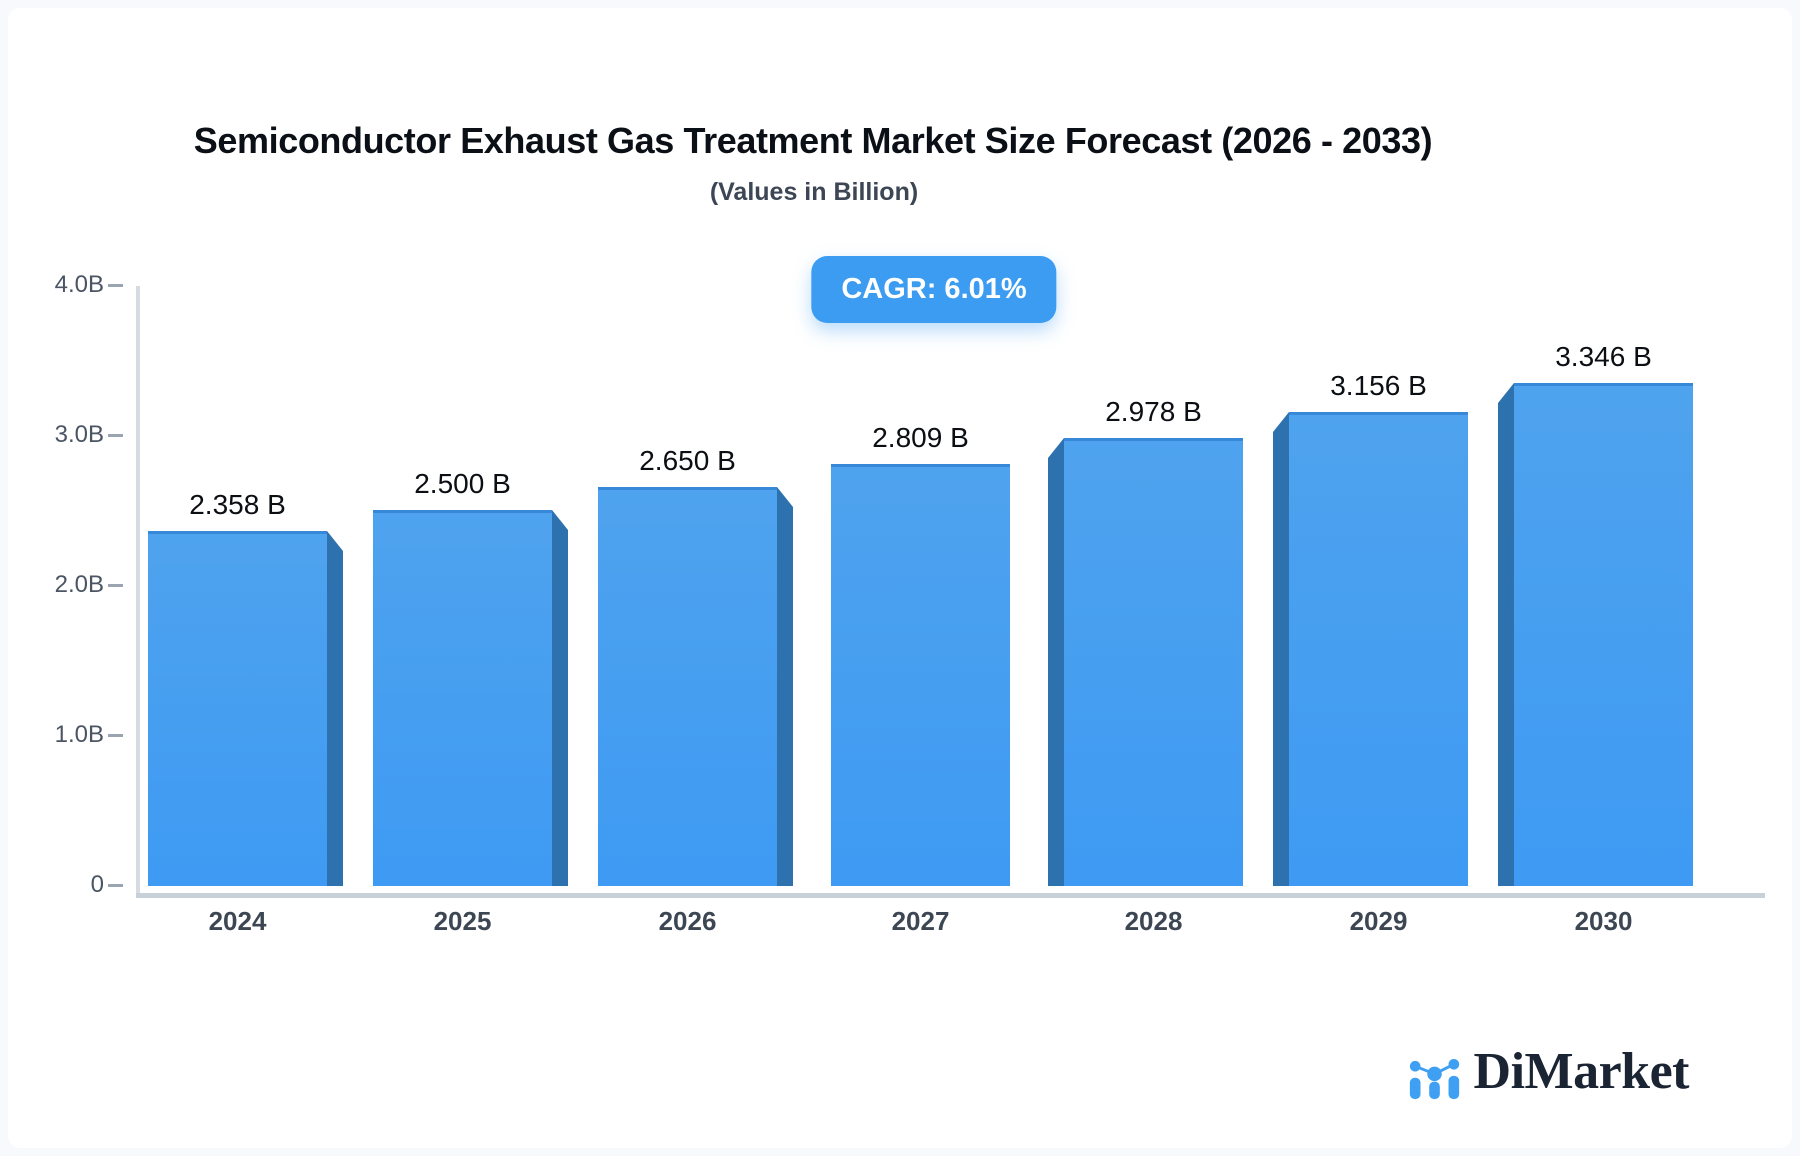 This screenshot has height=1156, width=1800. What do you see at coordinates (950, 895) in the screenshot?
I see `x-axis-baseline` at bounding box center [950, 895].